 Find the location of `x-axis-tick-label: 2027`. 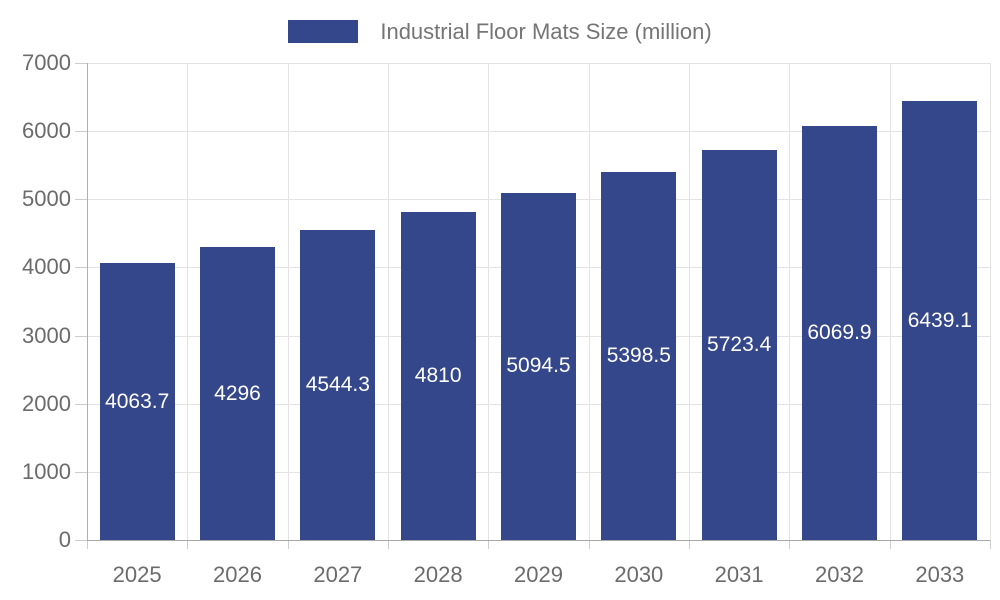

x-axis-tick-label: 2027 is located at coordinates (338, 574).